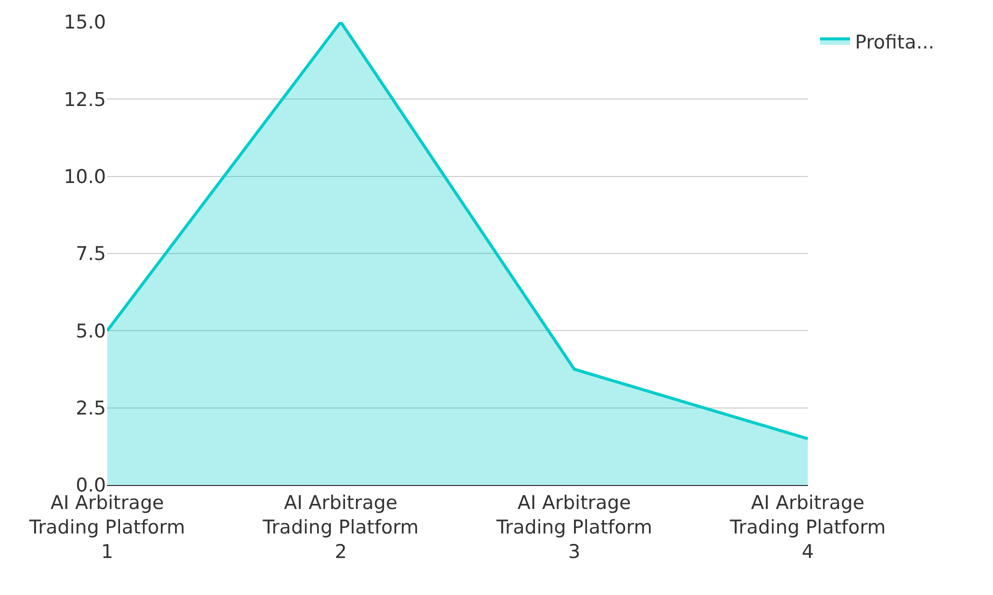 Image resolution: width=993 pixels, height=595 pixels. Describe the element at coordinates (91, 254) in the screenshot. I see `y-tick-label: 7.5` at that location.